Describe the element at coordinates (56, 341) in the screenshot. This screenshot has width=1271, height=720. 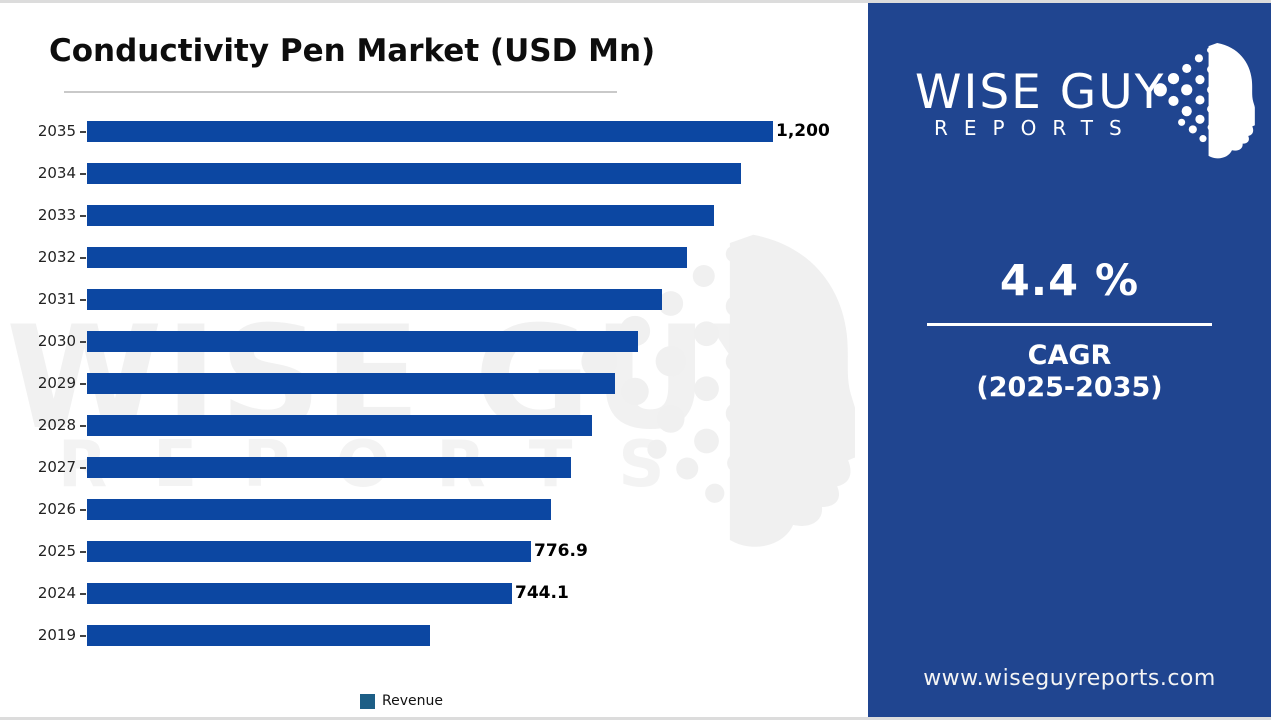
I see `year-label: 2030` at that location.